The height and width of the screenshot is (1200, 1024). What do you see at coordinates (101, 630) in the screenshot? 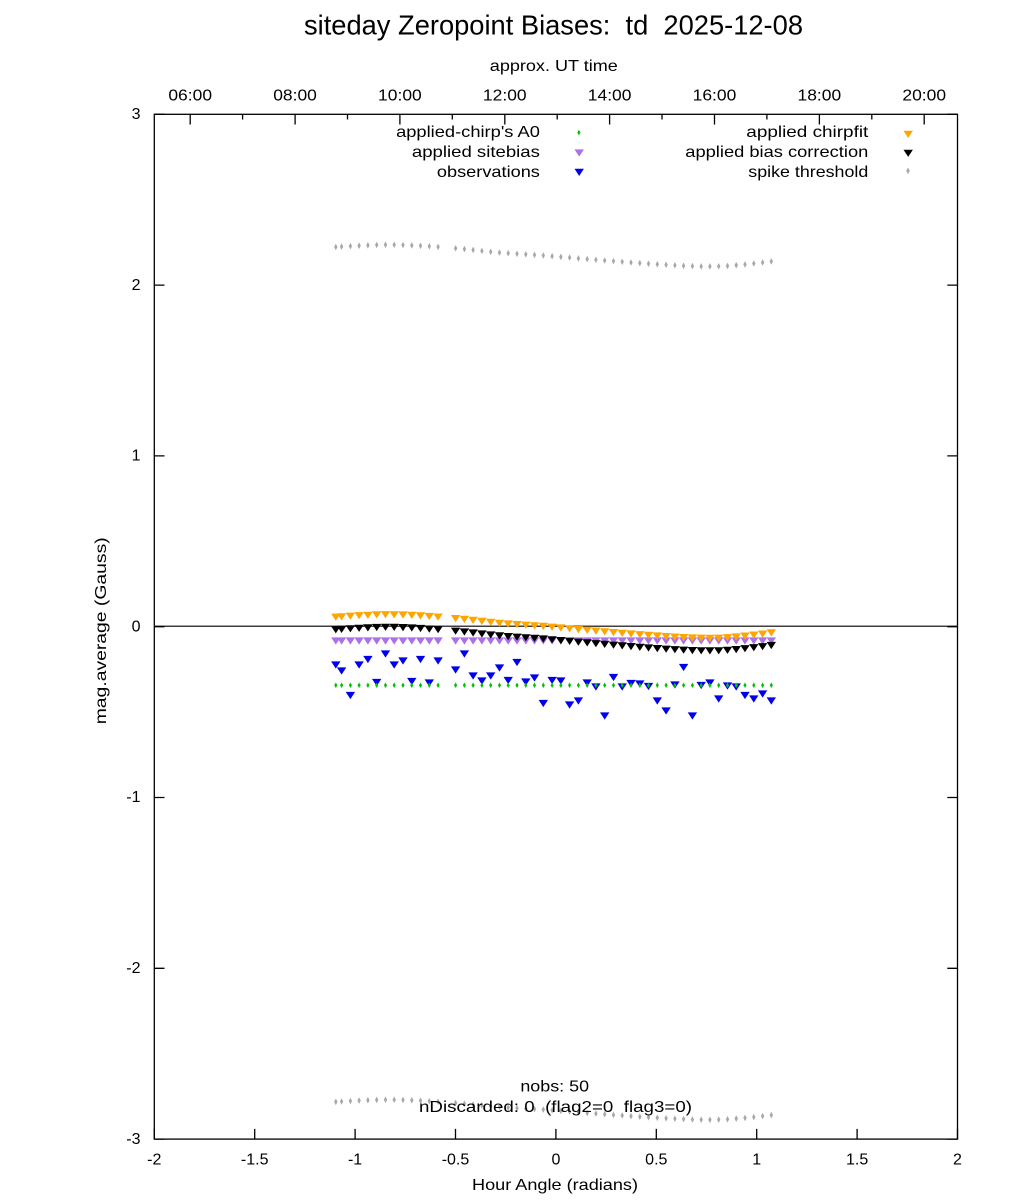
I see `svg-text: mag.average (Gauss)` at bounding box center [101, 630].